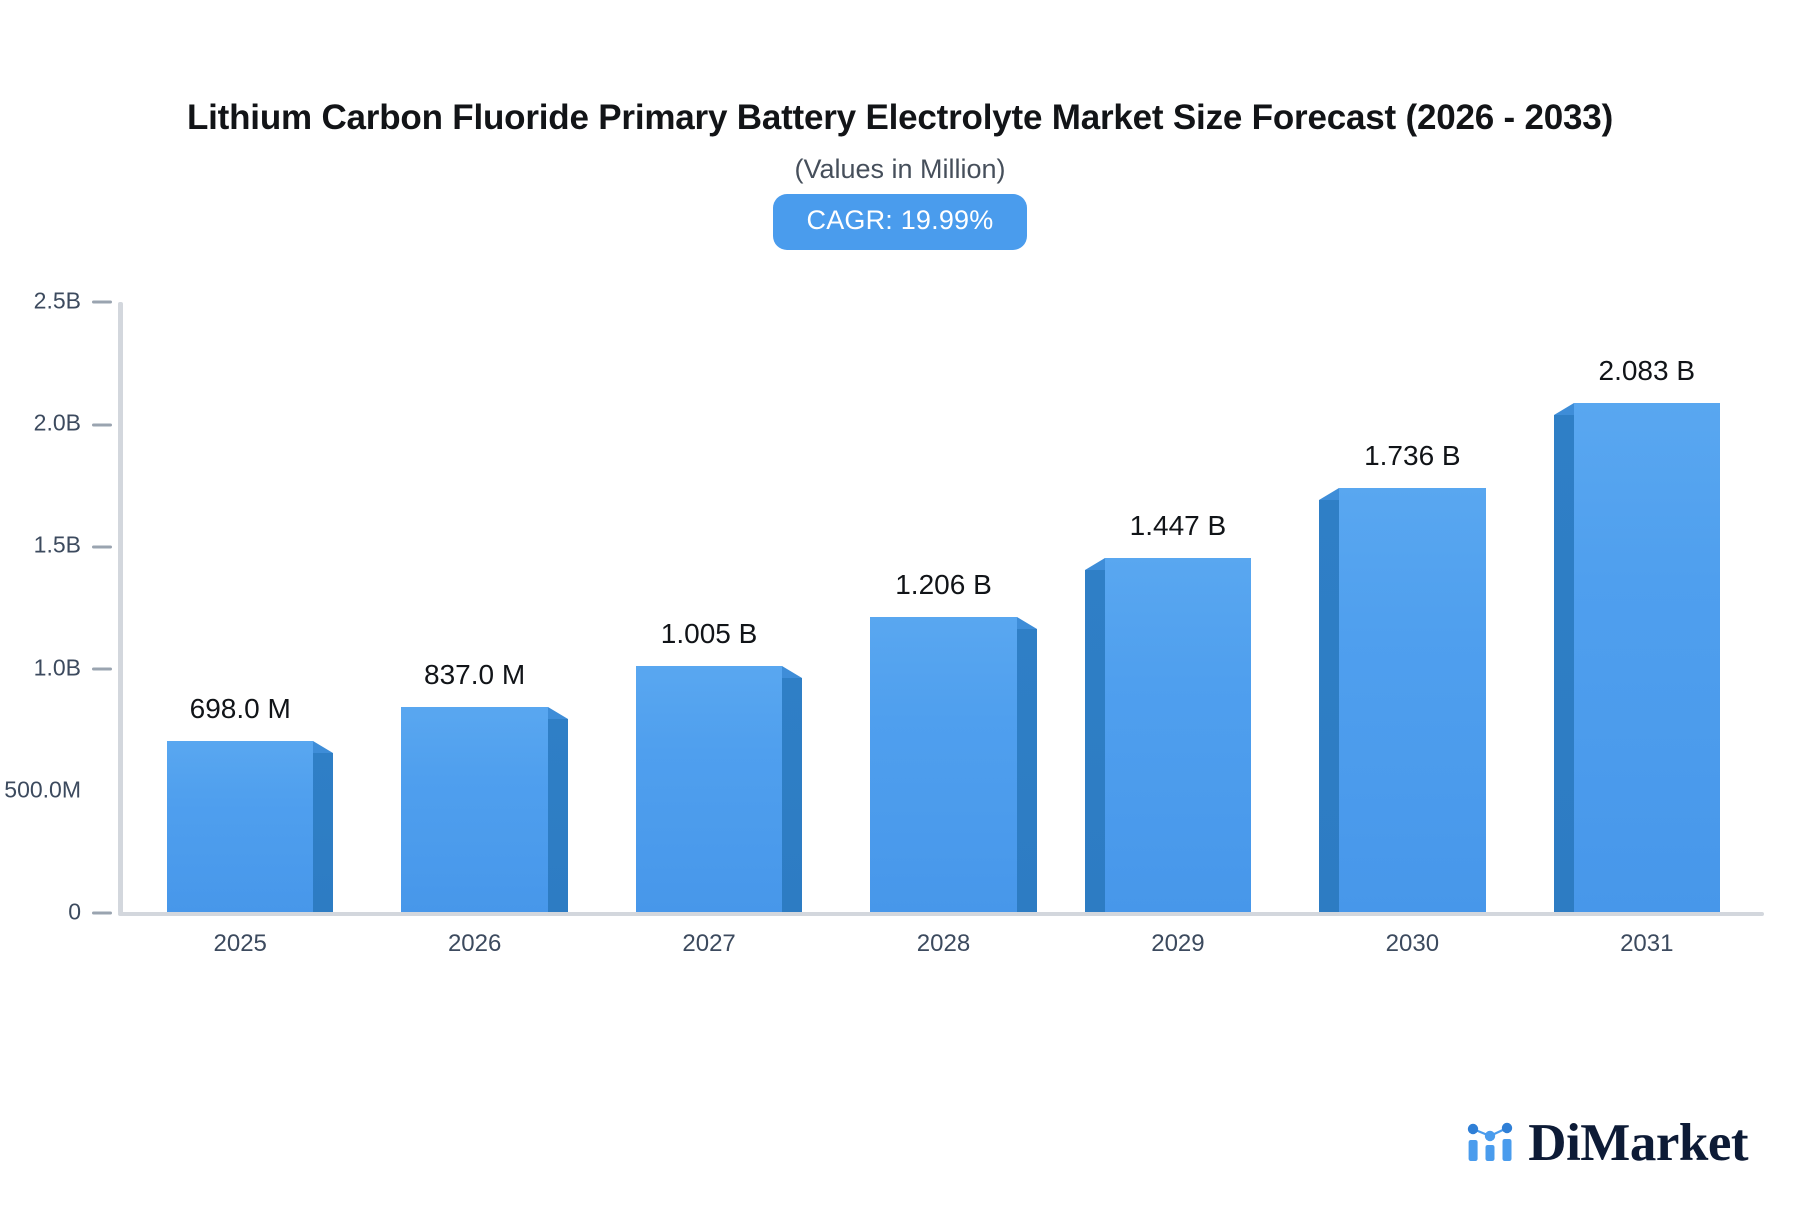 The height and width of the screenshot is (1212, 1800). What do you see at coordinates (943, 943) in the screenshot?
I see `x-tick-label-2028: 2028` at bounding box center [943, 943].